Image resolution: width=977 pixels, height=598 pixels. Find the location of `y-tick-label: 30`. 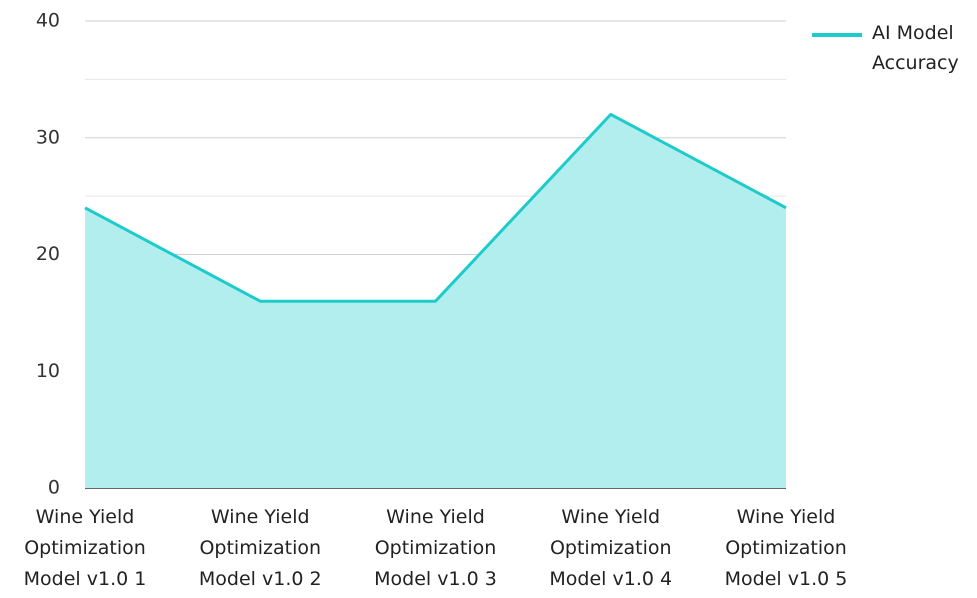

y-tick-label: 30 is located at coordinates (48, 137).